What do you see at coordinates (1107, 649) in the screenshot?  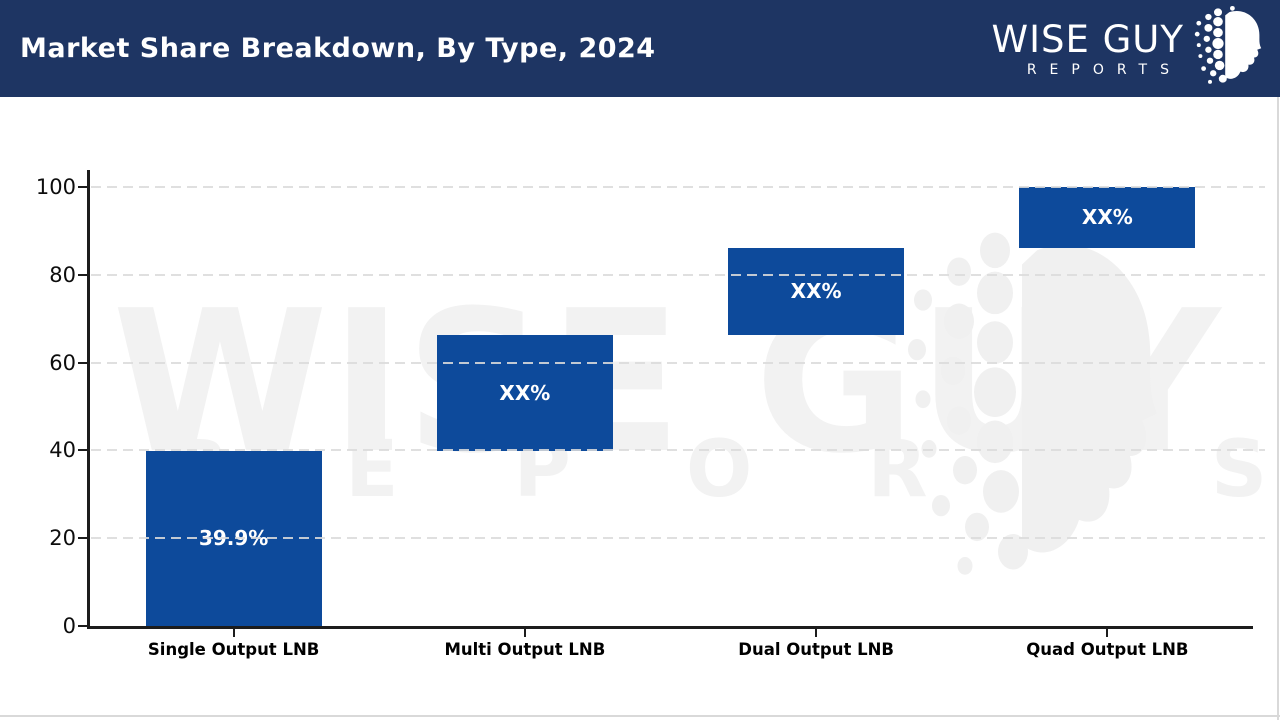 I see `x-axis-label: Quad Output LNB` at bounding box center [1107, 649].